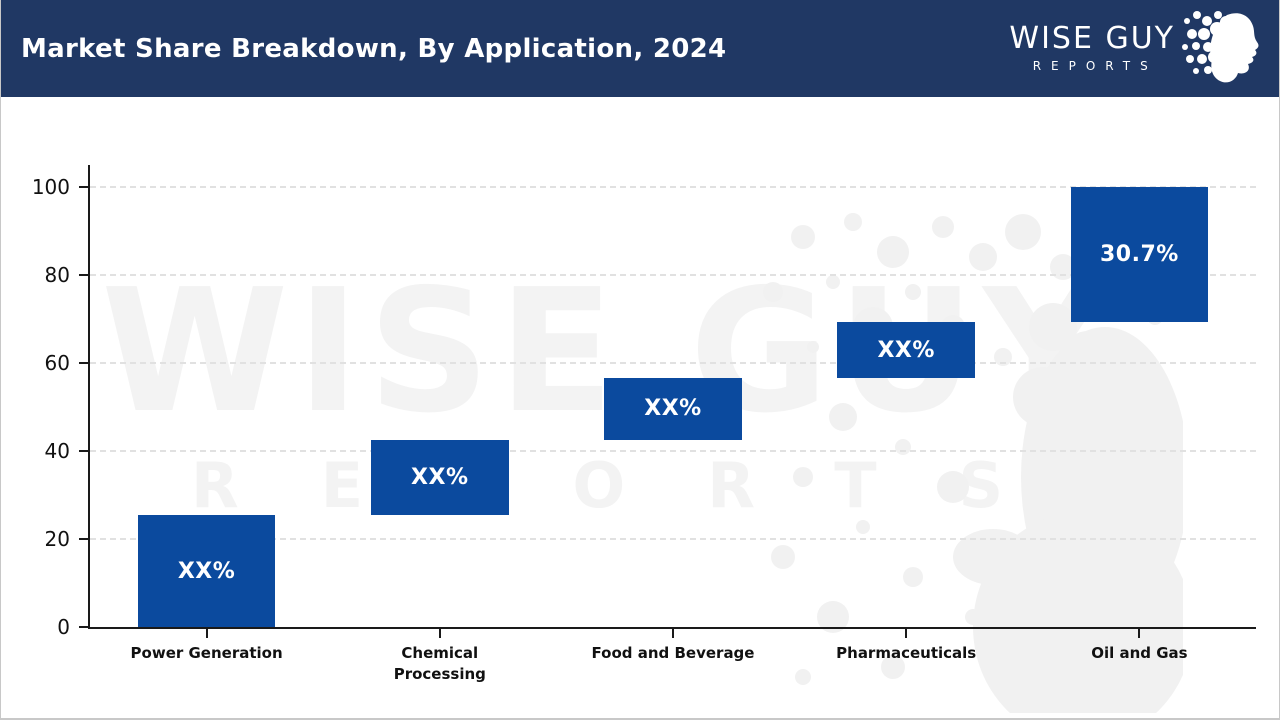 This screenshot has height=720, width=1280. I want to click on bar-power-generation: XX%, so click(206, 571).